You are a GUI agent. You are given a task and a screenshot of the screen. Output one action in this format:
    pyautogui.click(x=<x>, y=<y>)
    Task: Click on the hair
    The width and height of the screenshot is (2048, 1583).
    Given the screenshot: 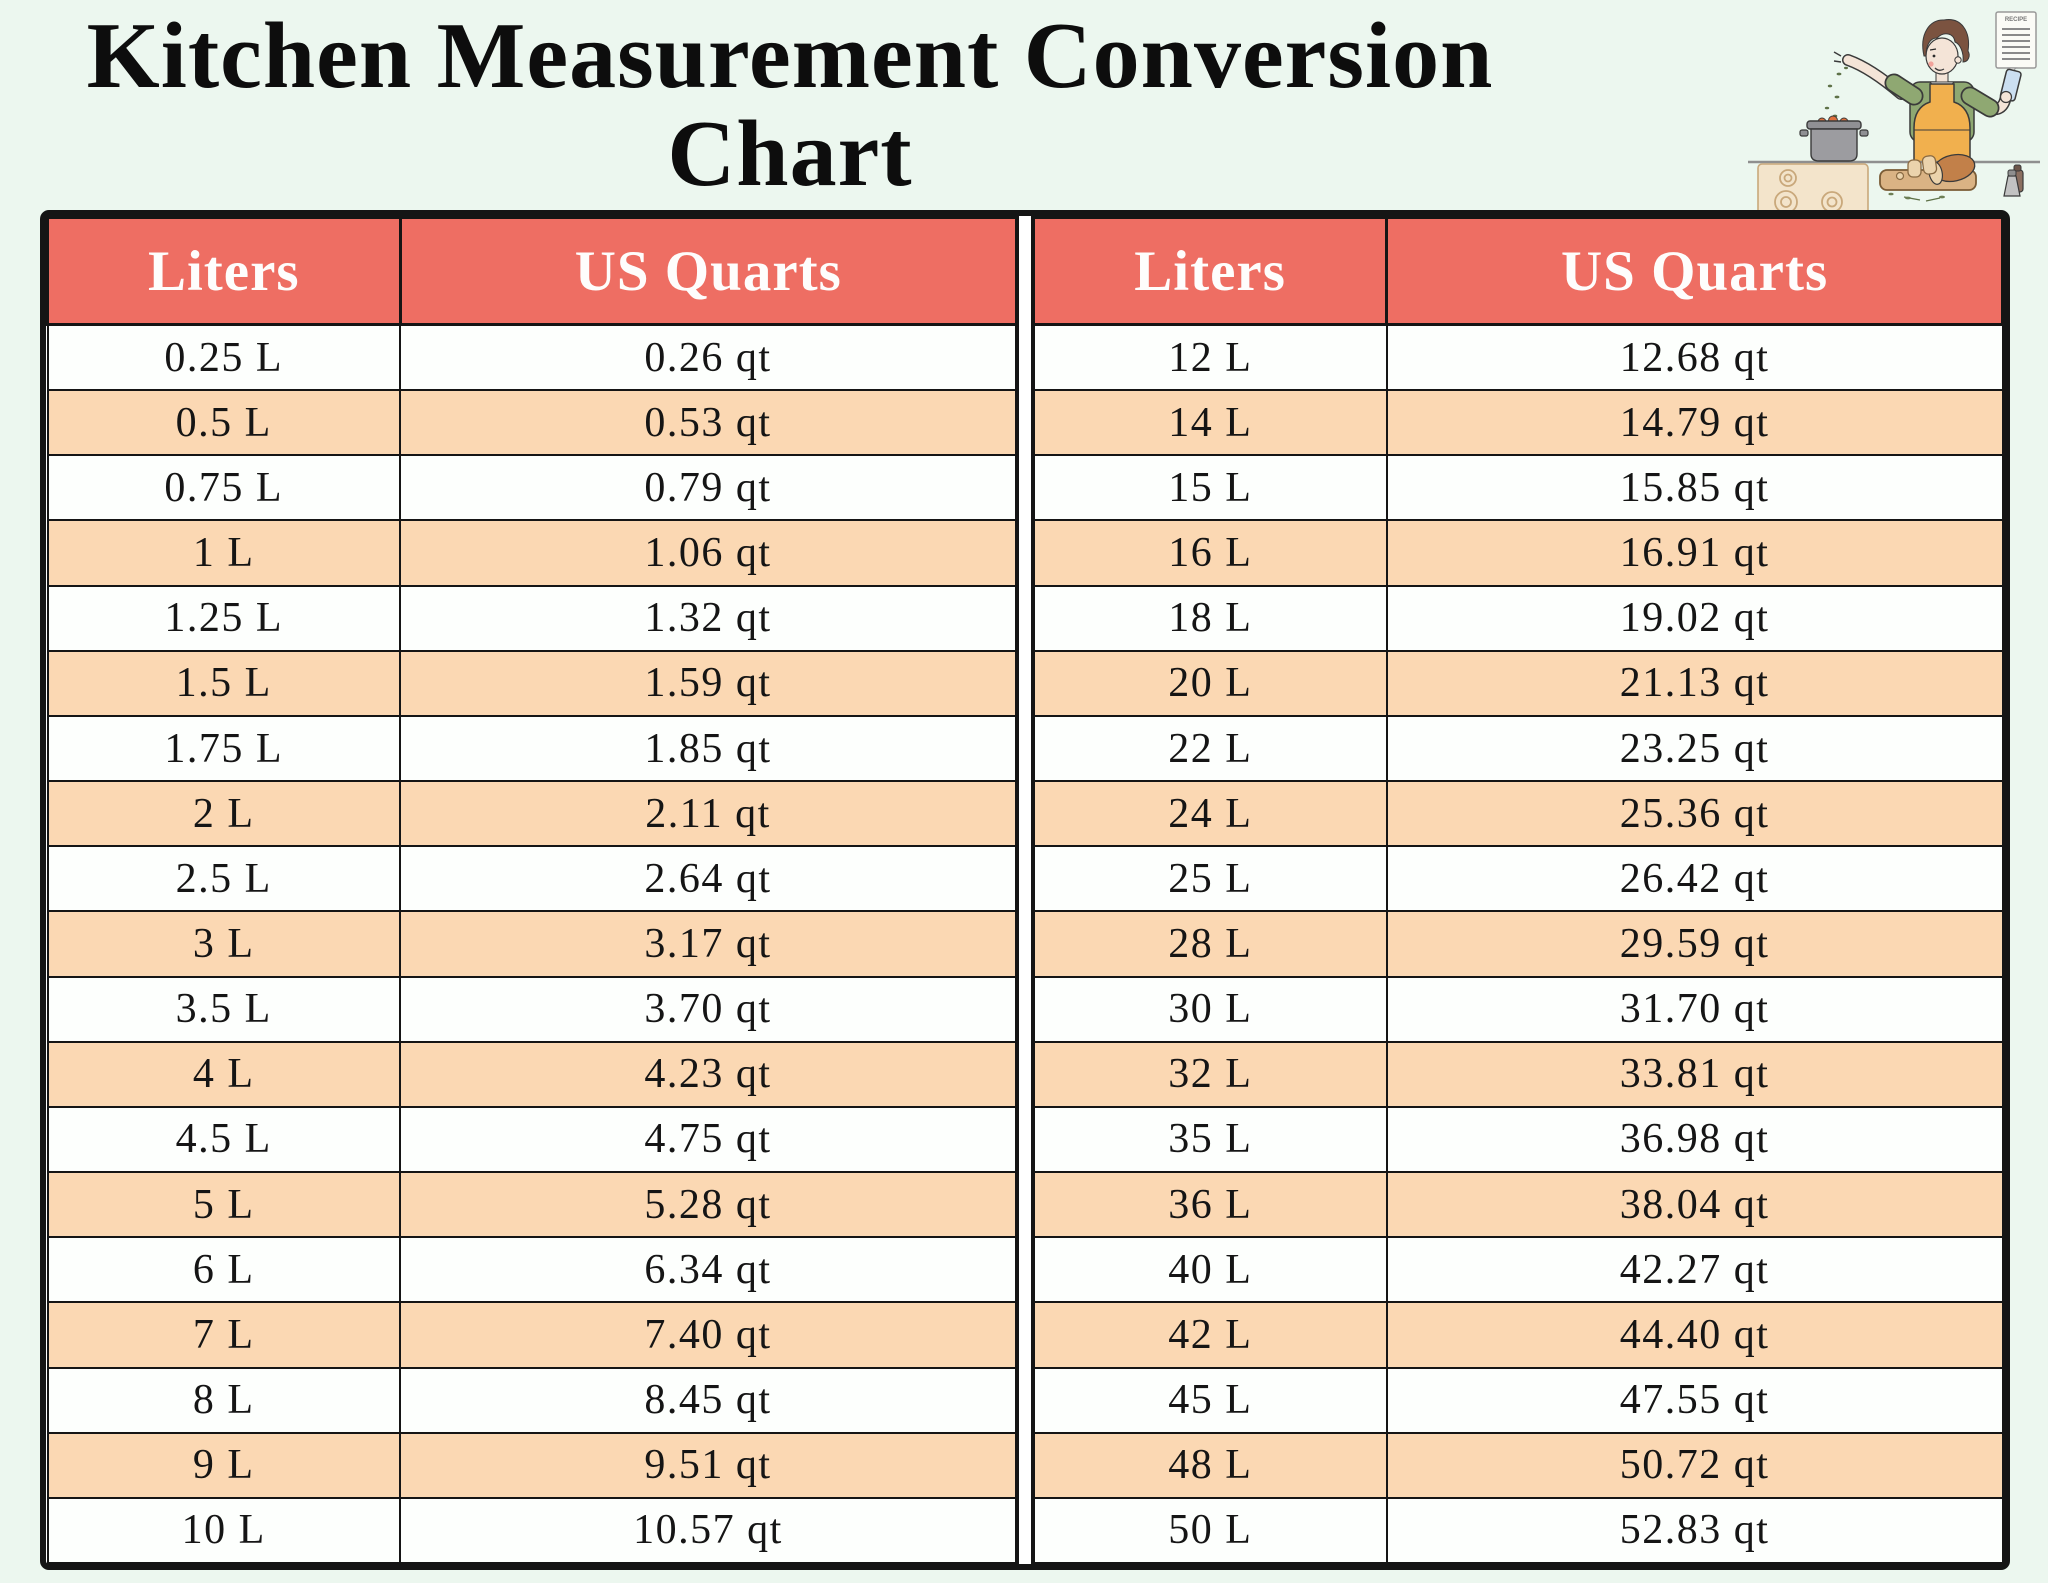 What is the action you would take?
    pyautogui.click(x=1946, y=41)
    